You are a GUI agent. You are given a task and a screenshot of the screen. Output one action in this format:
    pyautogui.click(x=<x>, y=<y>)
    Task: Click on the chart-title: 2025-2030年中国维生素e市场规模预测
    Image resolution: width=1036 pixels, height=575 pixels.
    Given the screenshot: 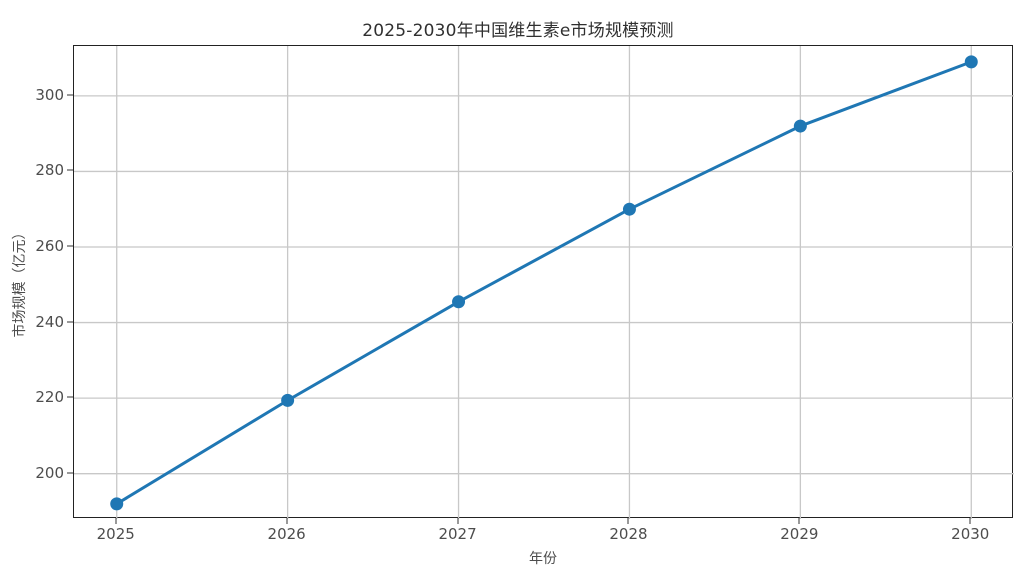 What is the action you would take?
    pyautogui.click(x=518, y=31)
    